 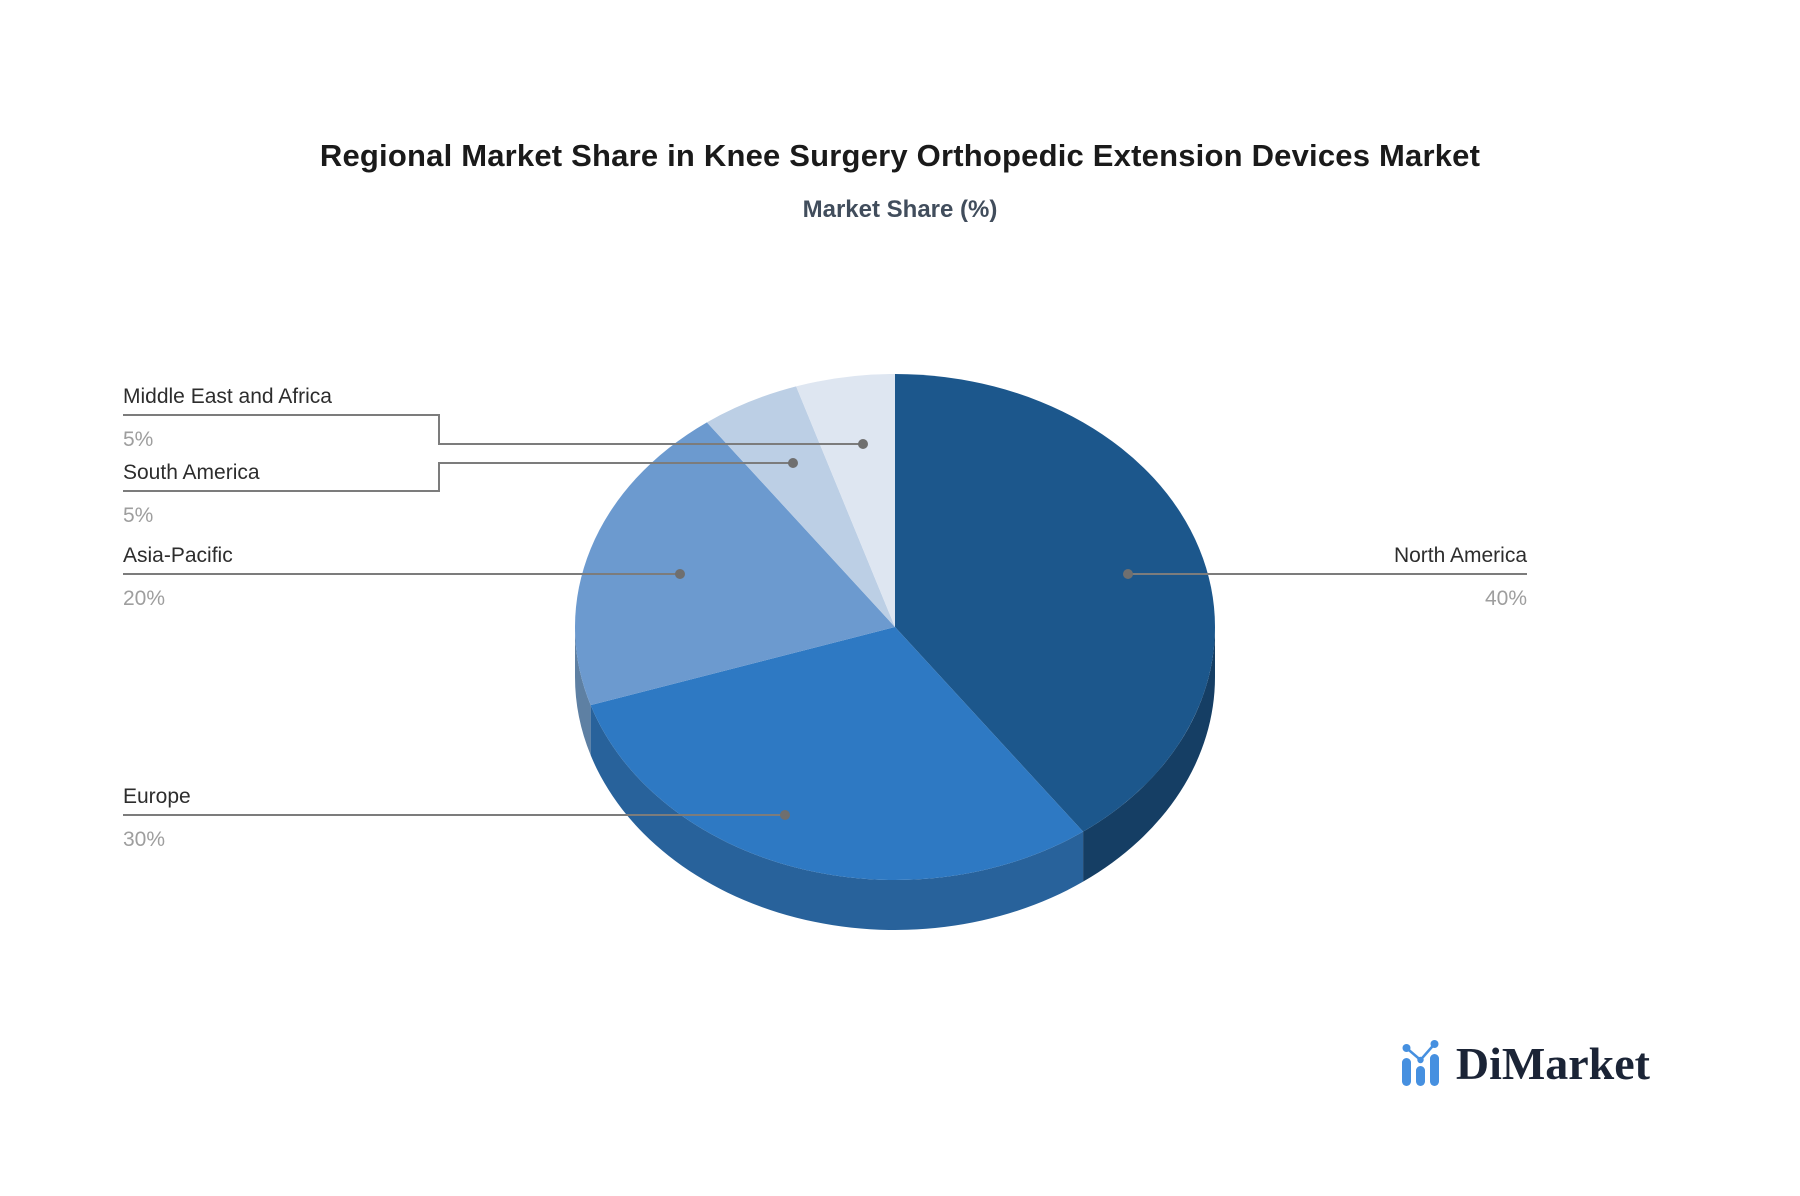 I want to click on callout-label-europe: Europe, so click(x=157, y=796).